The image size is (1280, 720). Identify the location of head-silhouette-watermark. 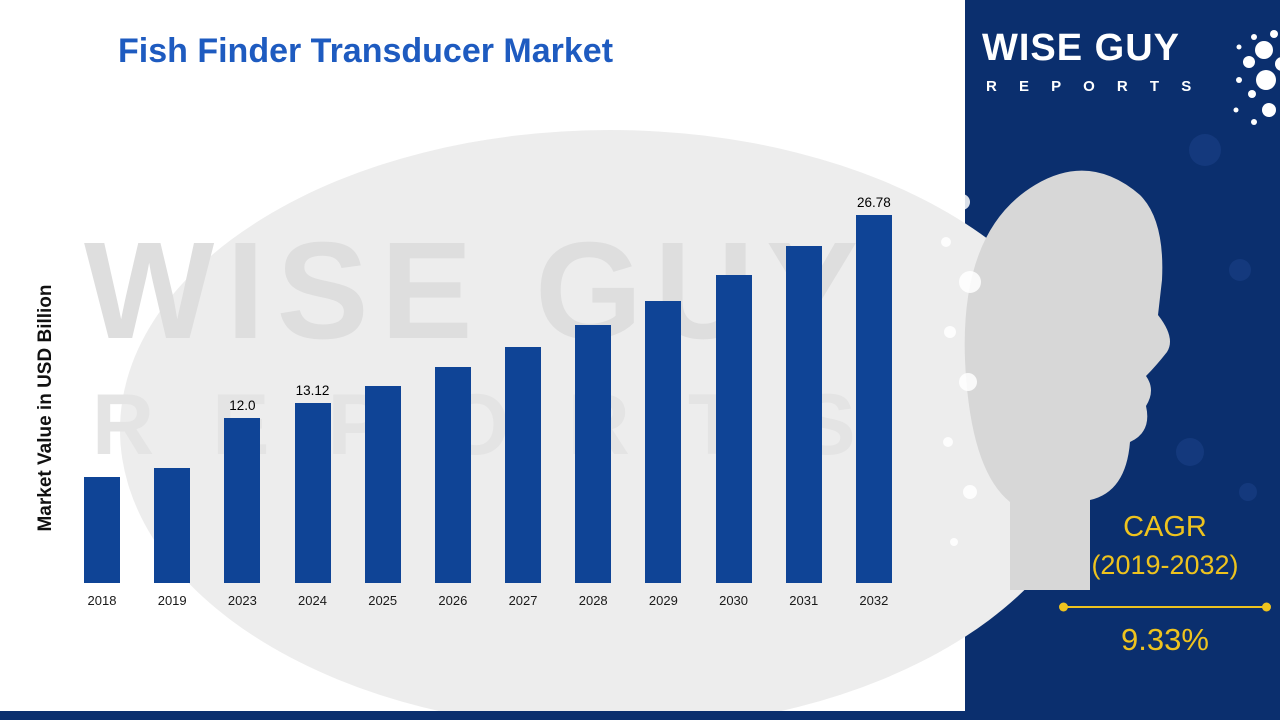
(1055, 380).